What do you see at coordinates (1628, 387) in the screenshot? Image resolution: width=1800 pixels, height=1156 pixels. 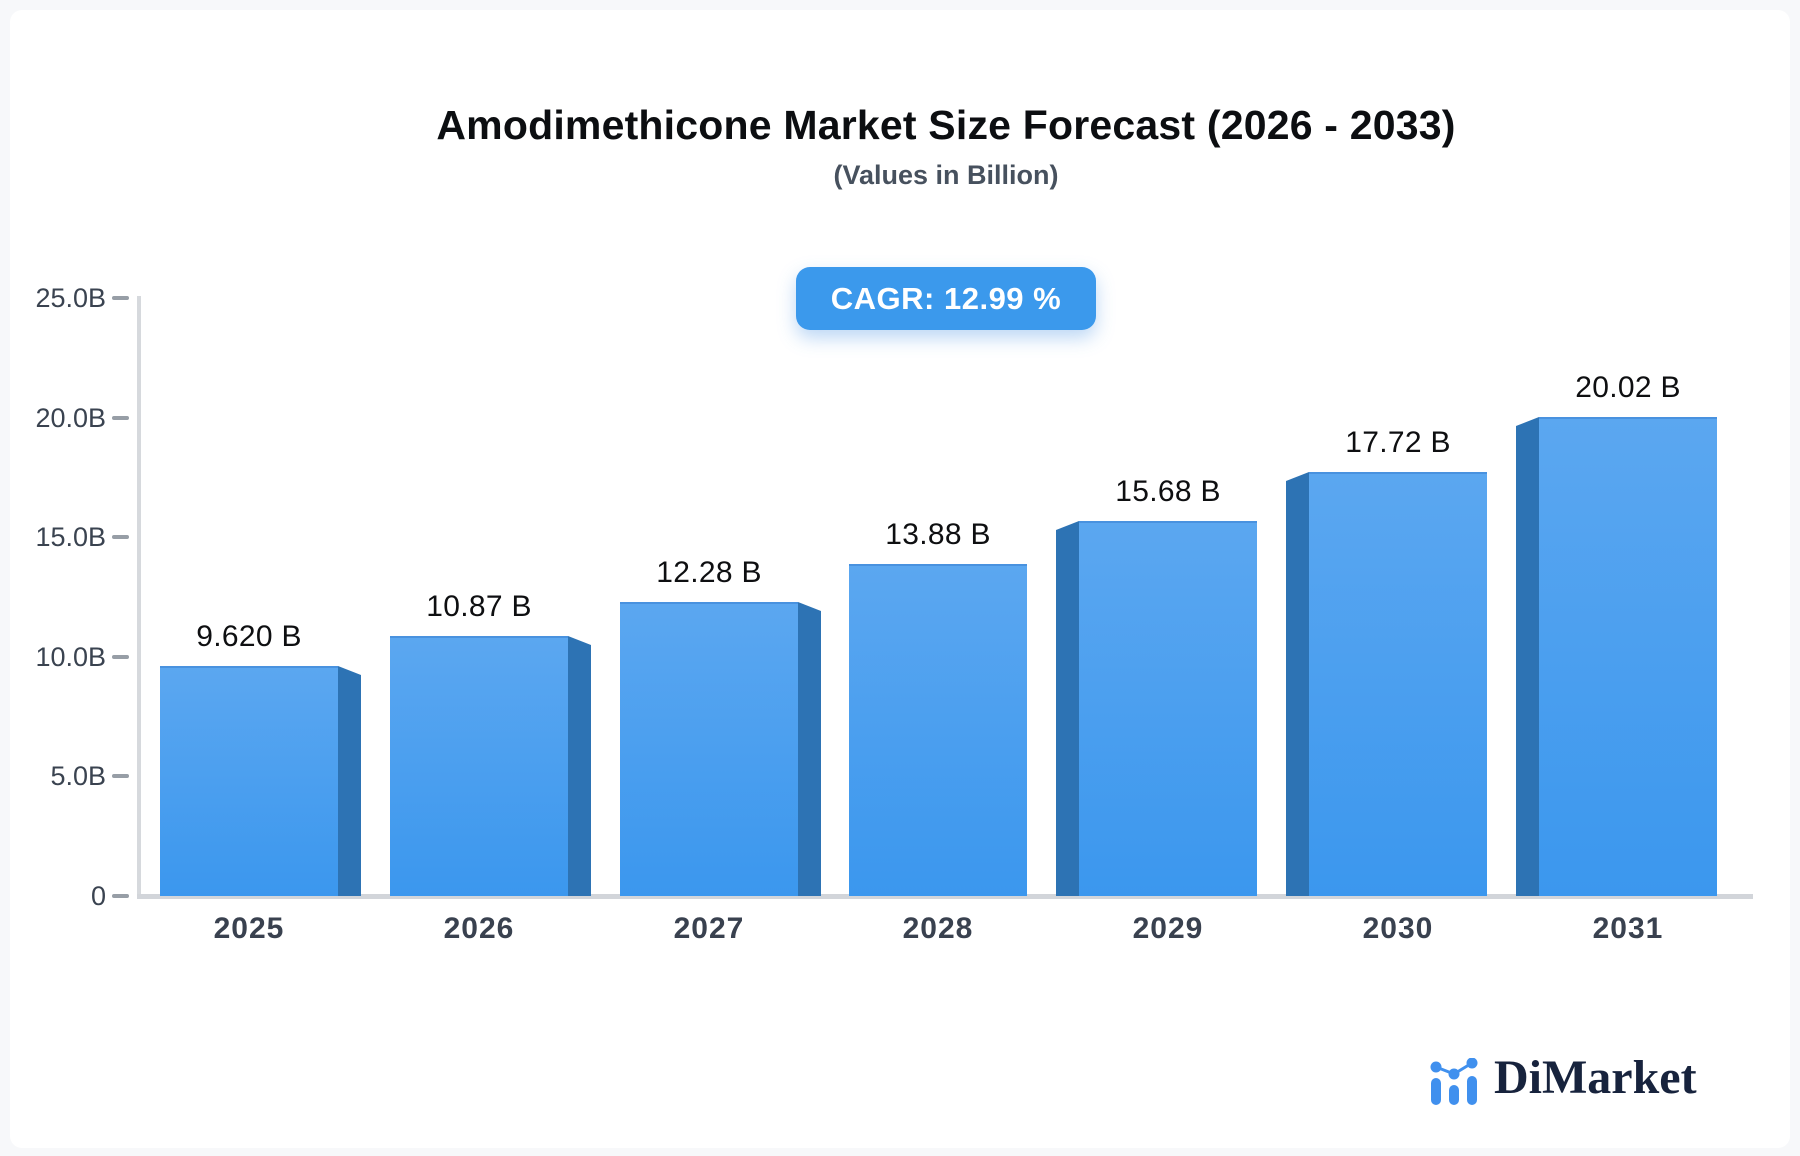 I see `bar-value-label: 20.02 B` at bounding box center [1628, 387].